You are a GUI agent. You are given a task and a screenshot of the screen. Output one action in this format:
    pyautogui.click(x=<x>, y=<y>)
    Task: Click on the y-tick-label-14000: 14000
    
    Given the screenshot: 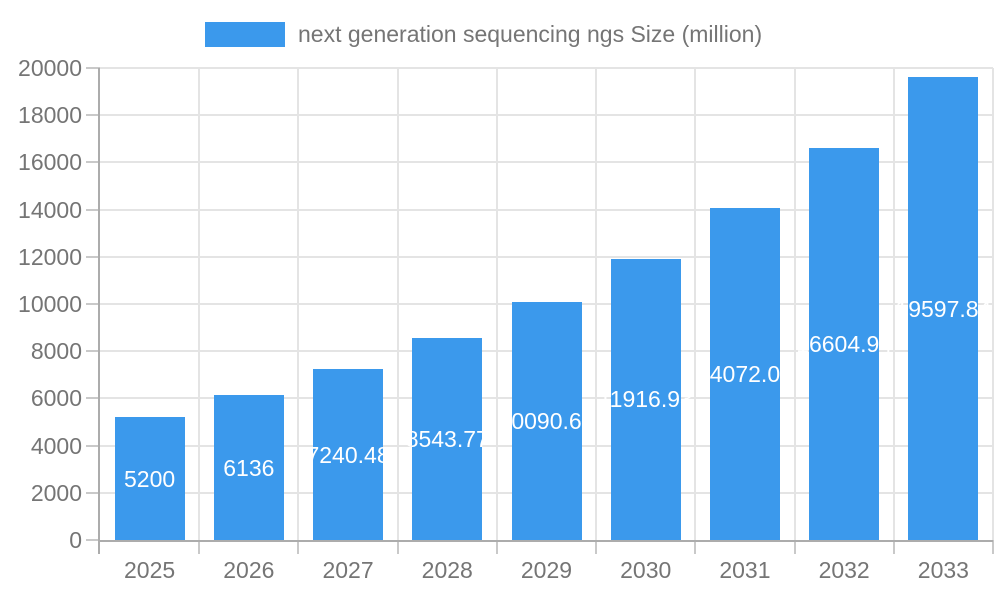 What is the action you would take?
    pyautogui.click(x=50, y=209)
    